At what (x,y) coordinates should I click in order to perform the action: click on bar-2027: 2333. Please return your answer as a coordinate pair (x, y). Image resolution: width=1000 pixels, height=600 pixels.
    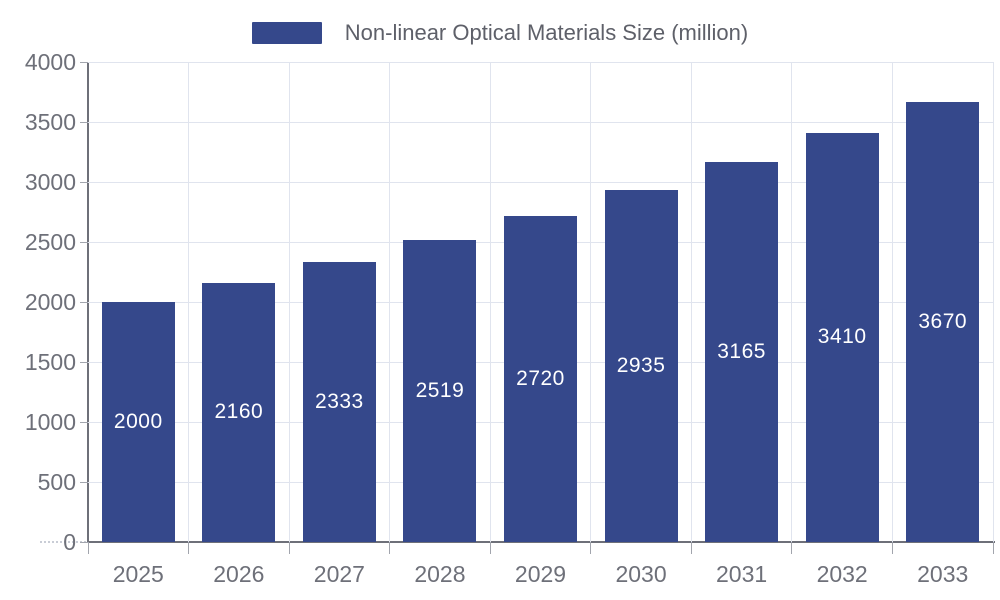
    Looking at the image, I should click on (339, 402).